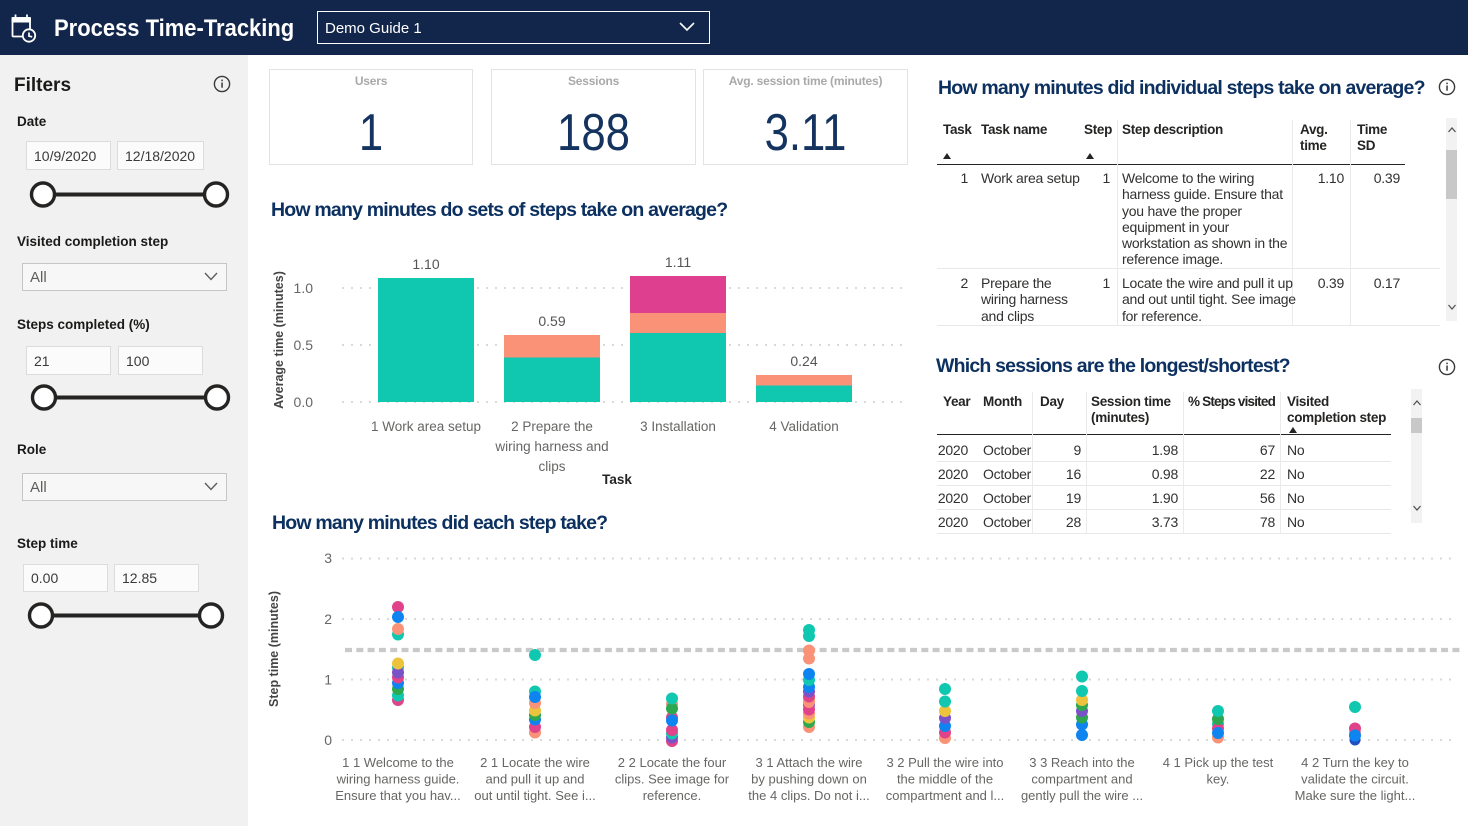 The image size is (1468, 826). What do you see at coordinates (809, 762) in the screenshot?
I see `svg-text: 3 1 Attach the wire` at bounding box center [809, 762].